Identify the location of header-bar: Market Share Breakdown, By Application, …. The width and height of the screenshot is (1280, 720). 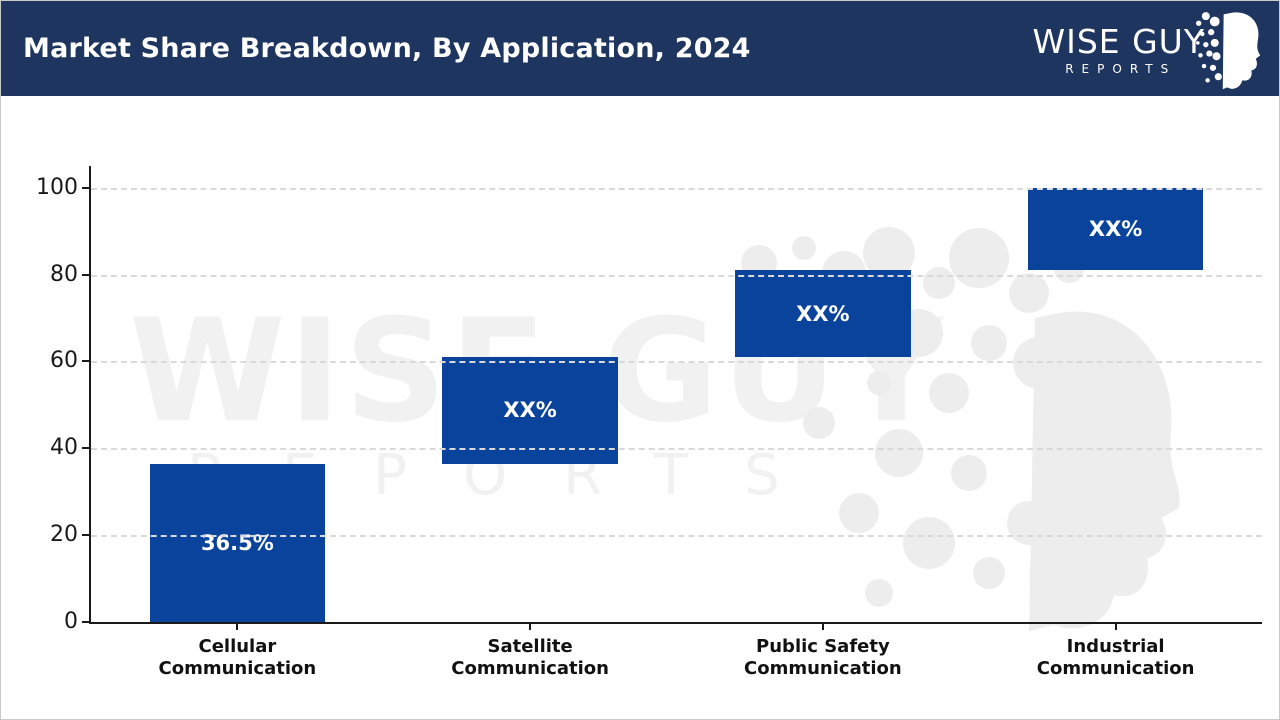
(640, 48).